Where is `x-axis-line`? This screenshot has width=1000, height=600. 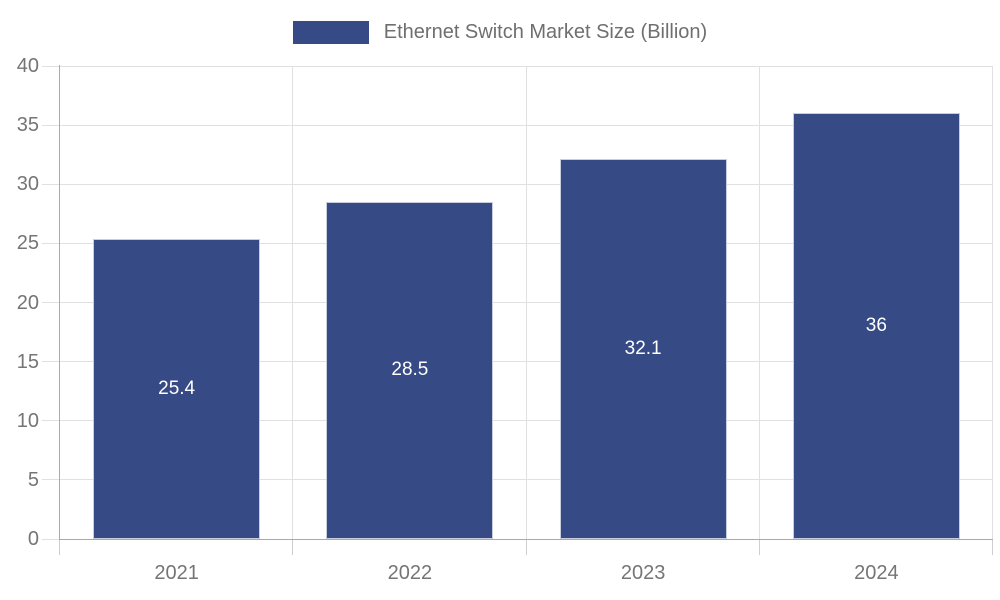
x-axis-line is located at coordinates (526, 539).